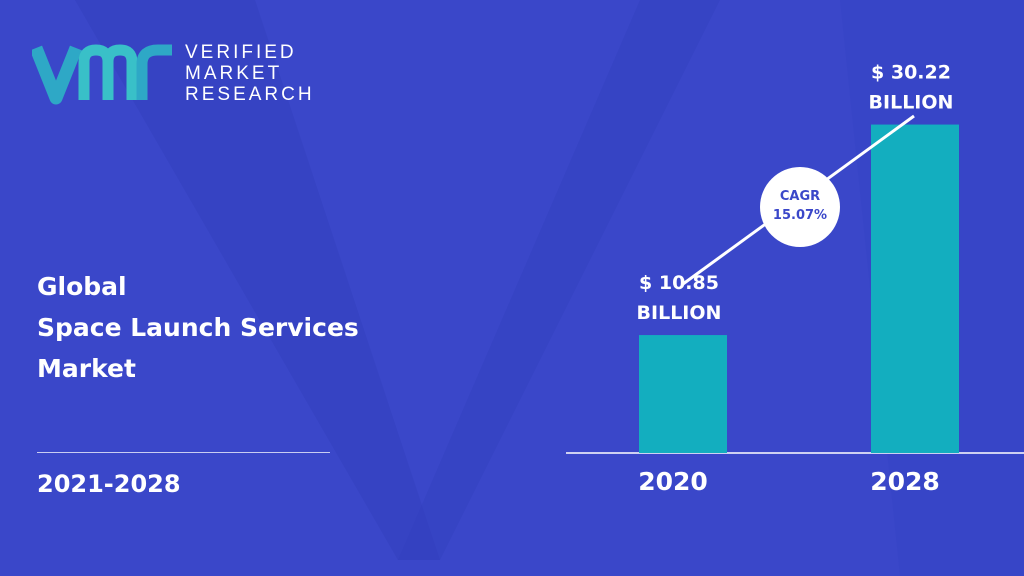 This screenshot has height=576, width=1024. What do you see at coordinates (911, 103) in the screenshot?
I see `value-label-2028-line-2: BILLION` at bounding box center [911, 103].